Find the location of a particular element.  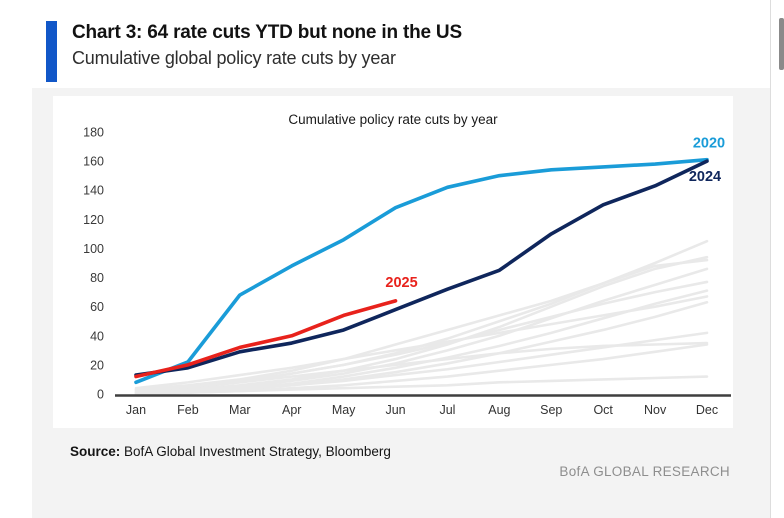

x-tick-label: Apr is located at coordinates (291, 410).